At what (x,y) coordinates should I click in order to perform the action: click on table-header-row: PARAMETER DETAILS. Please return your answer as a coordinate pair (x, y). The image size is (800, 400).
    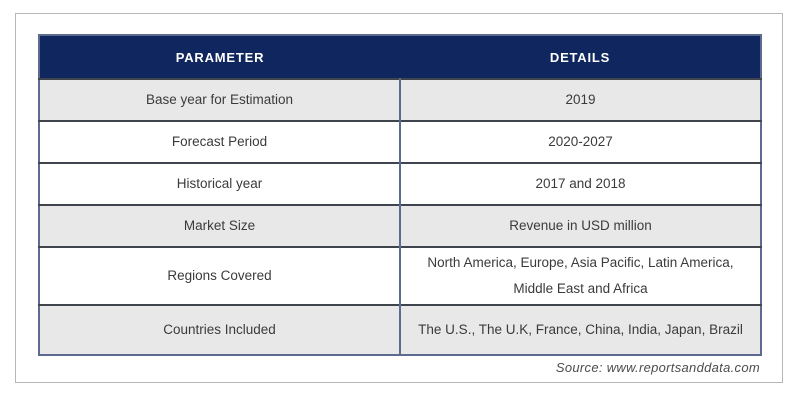
    Looking at the image, I should click on (400, 57).